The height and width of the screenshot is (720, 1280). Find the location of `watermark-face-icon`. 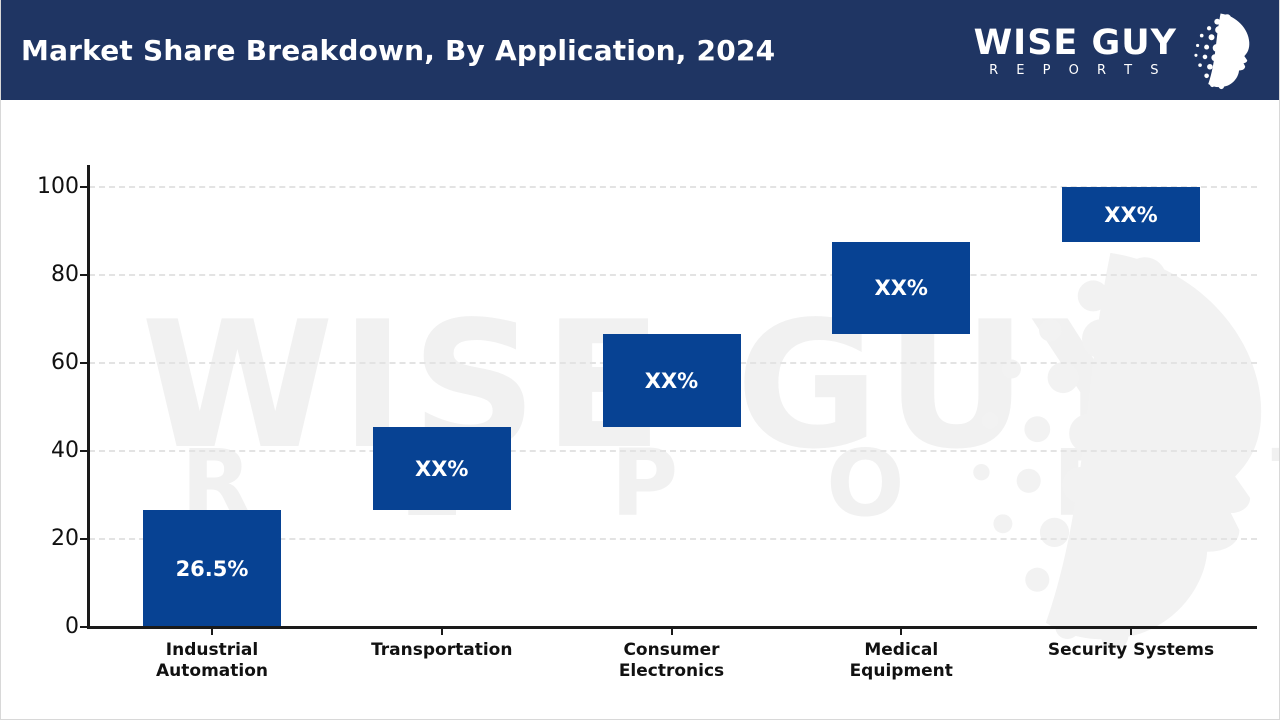

watermark-face-icon is located at coordinates (1117, 451).